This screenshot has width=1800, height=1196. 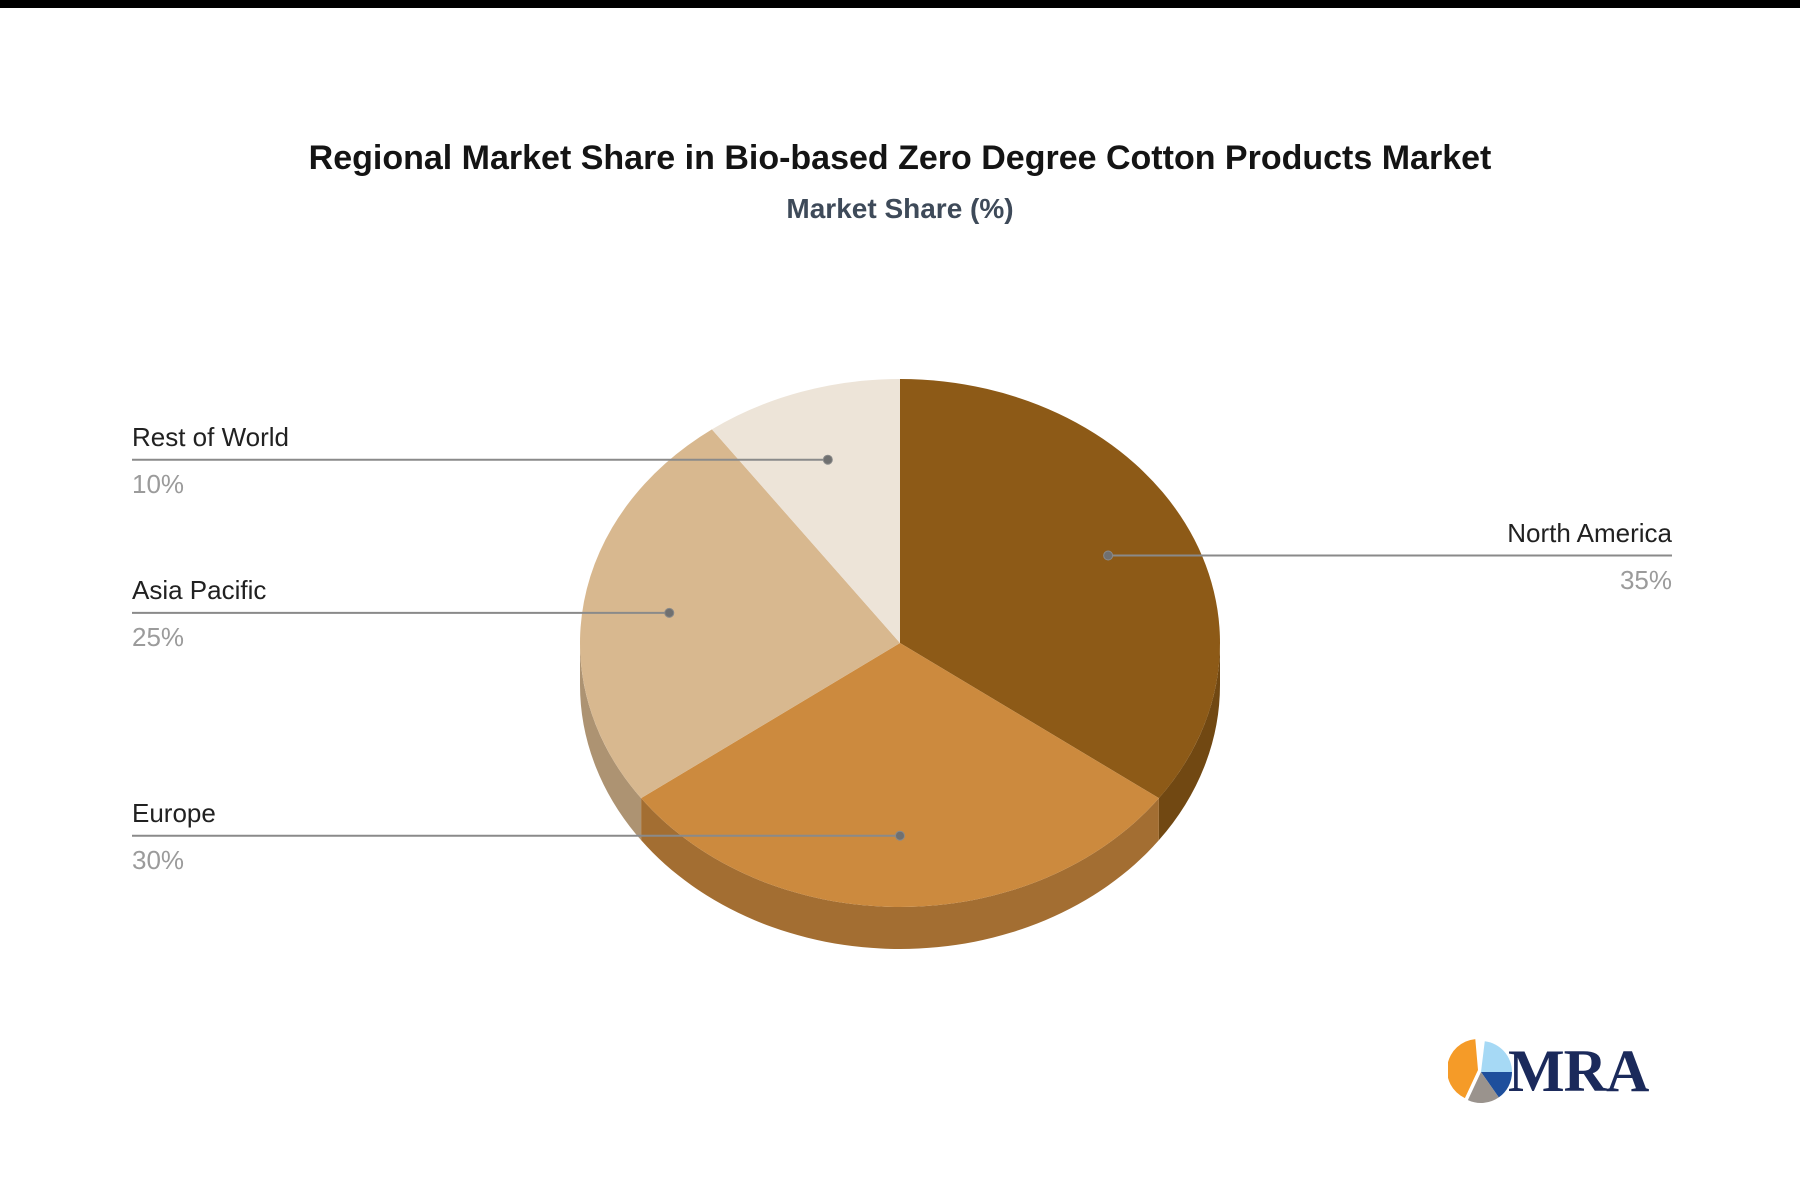 I want to click on logo-orange-slice, so click(x=1463, y=1069).